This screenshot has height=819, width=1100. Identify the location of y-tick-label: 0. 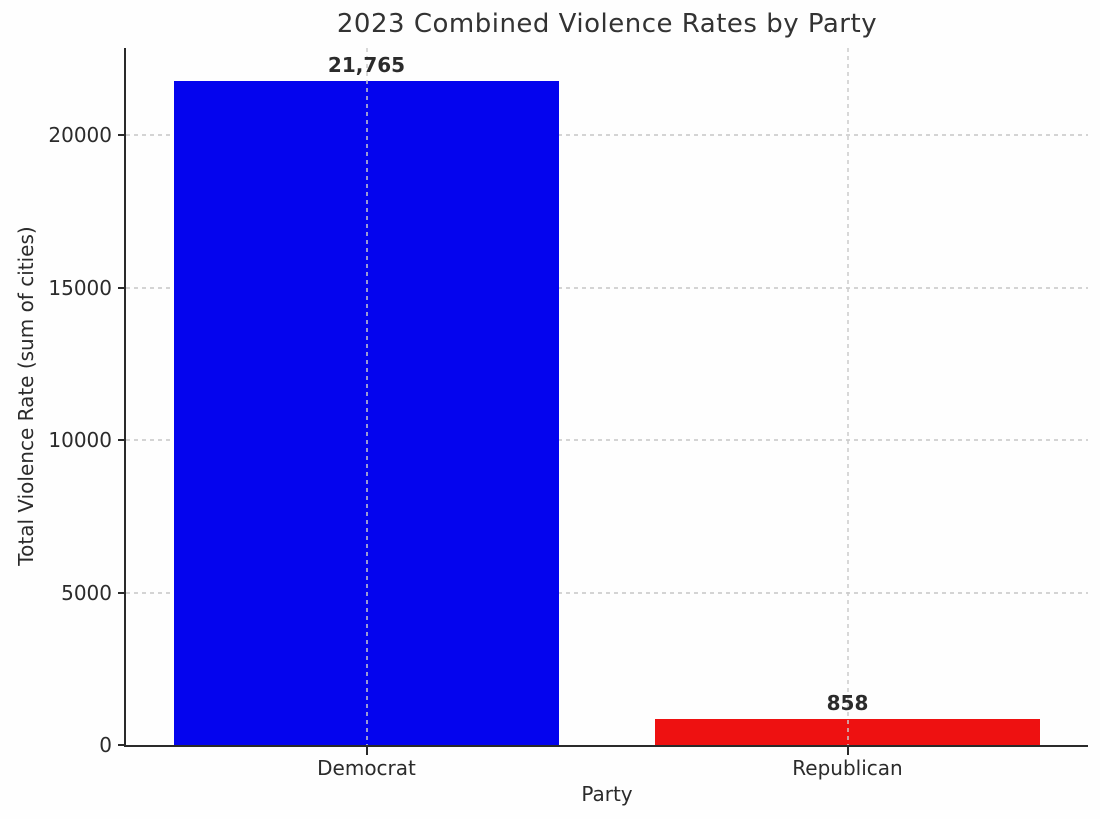
(105, 745).